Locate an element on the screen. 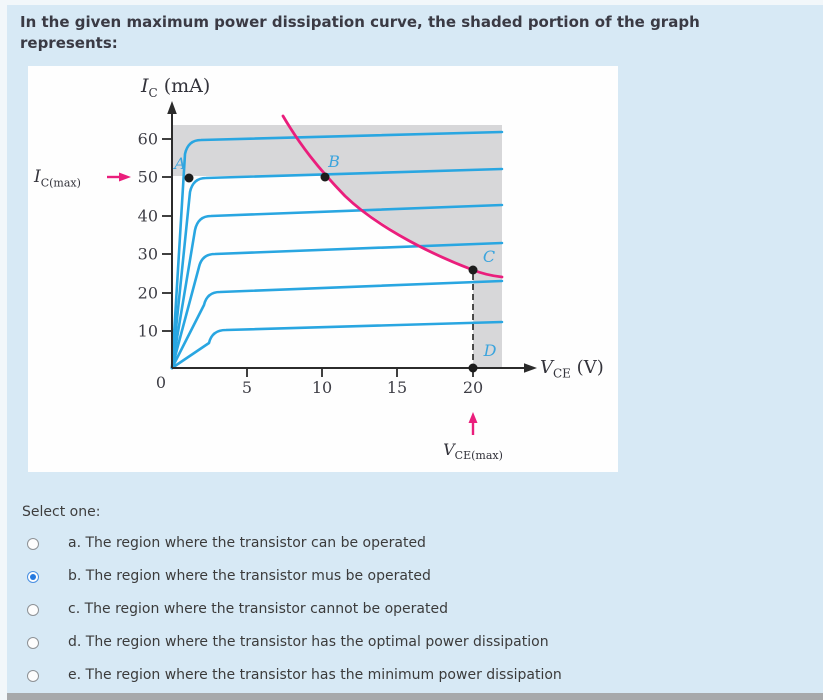 The image size is (823, 700). x-axis-symbol: V is located at coordinates (546, 367).